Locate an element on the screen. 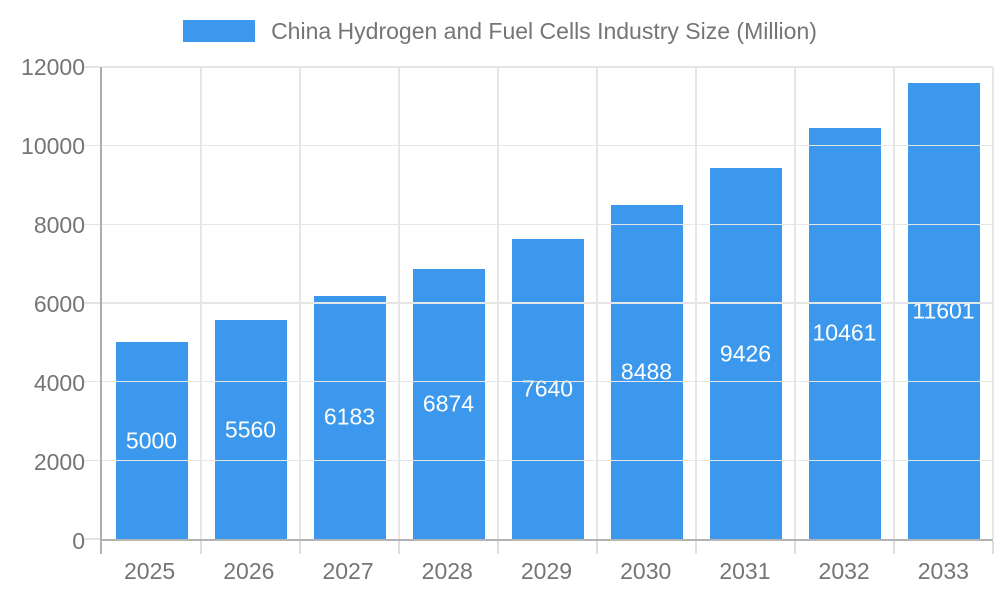 The height and width of the screenshot is (600, 1000). y-tick-label: 0 is located at coordinates (78, 541).